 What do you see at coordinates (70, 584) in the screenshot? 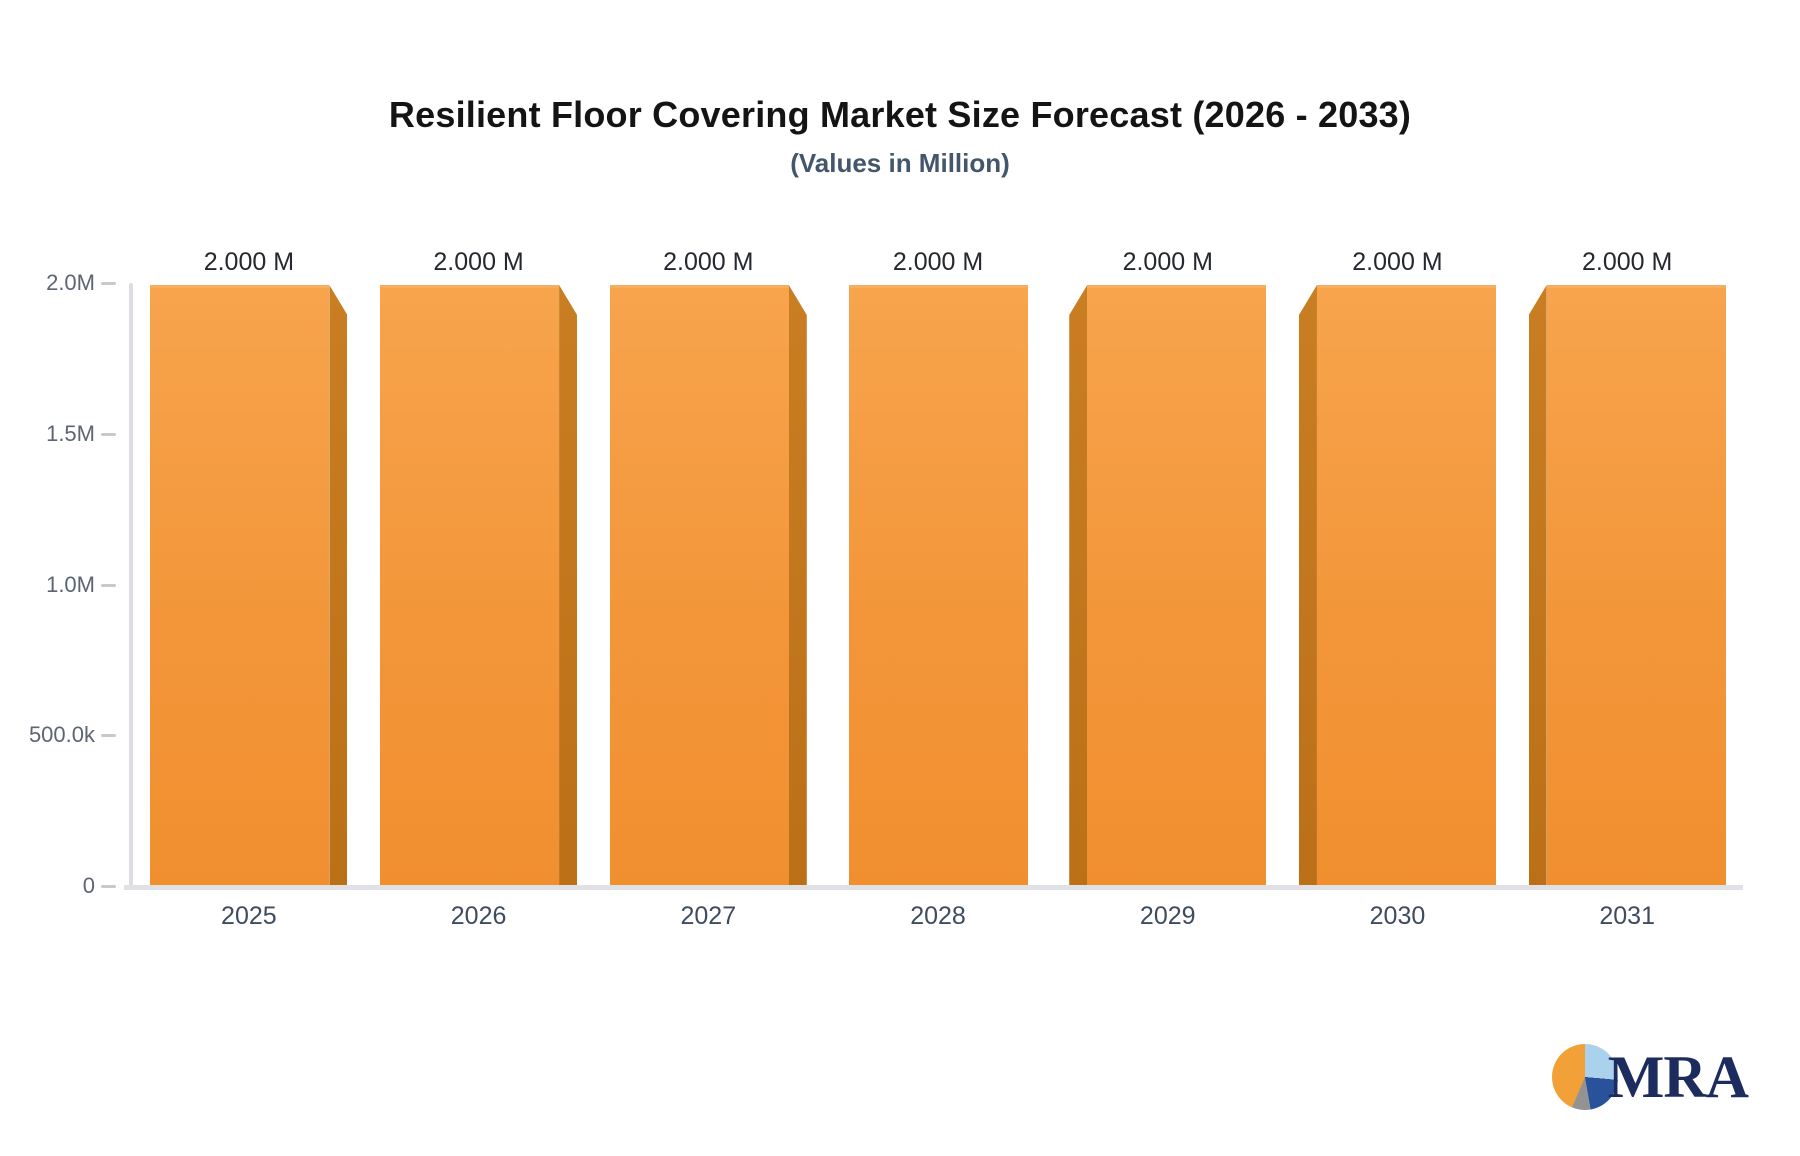
I see `y-tick-label: 1.0M` at bounding box center [70, 584].